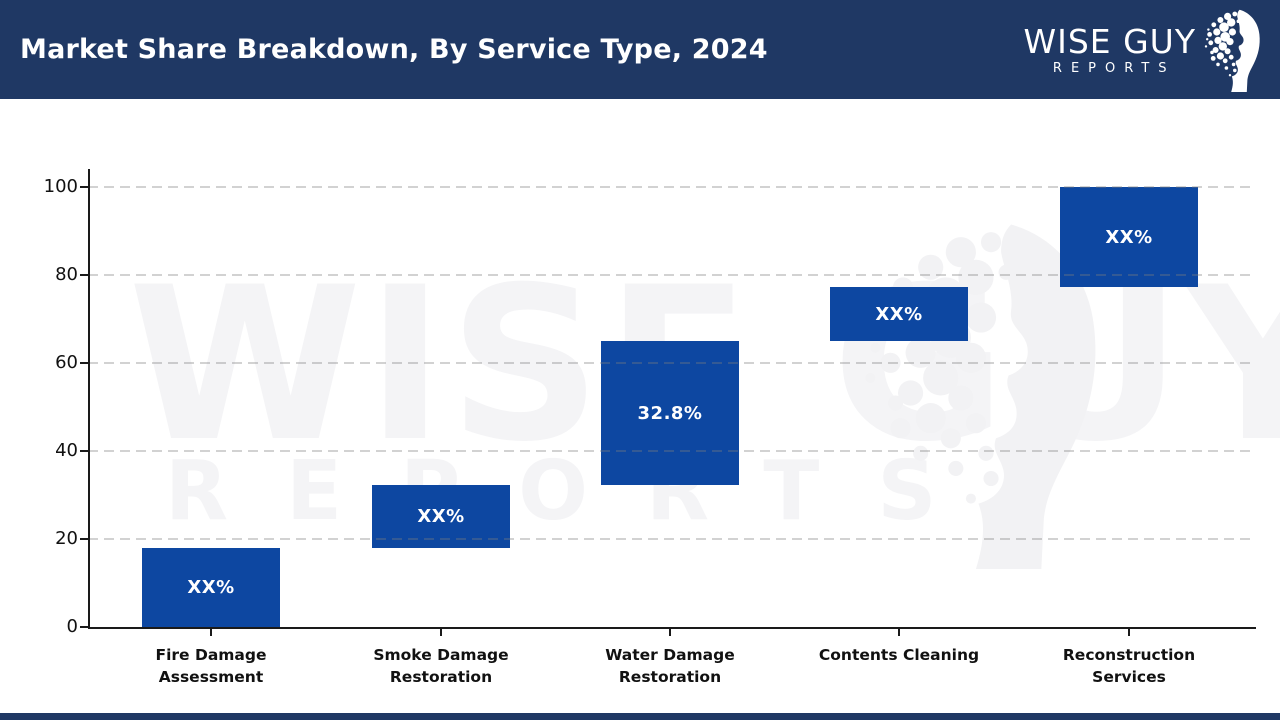 Image resolution: width=1280 pixels, height=720 pixels. I want to click on wiseguy-logo: WISE GUY REPORTS, so click(1144, 50).